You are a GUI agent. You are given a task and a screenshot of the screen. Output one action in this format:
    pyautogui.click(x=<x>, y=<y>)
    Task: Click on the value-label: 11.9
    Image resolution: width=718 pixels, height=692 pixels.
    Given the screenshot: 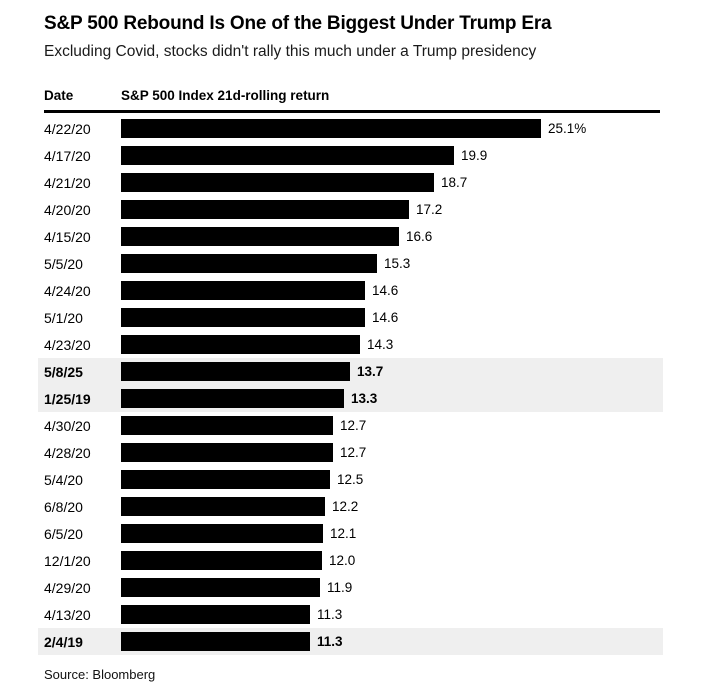 What is the action you would take?
    pyautogui.click(x=340, y=588)
    